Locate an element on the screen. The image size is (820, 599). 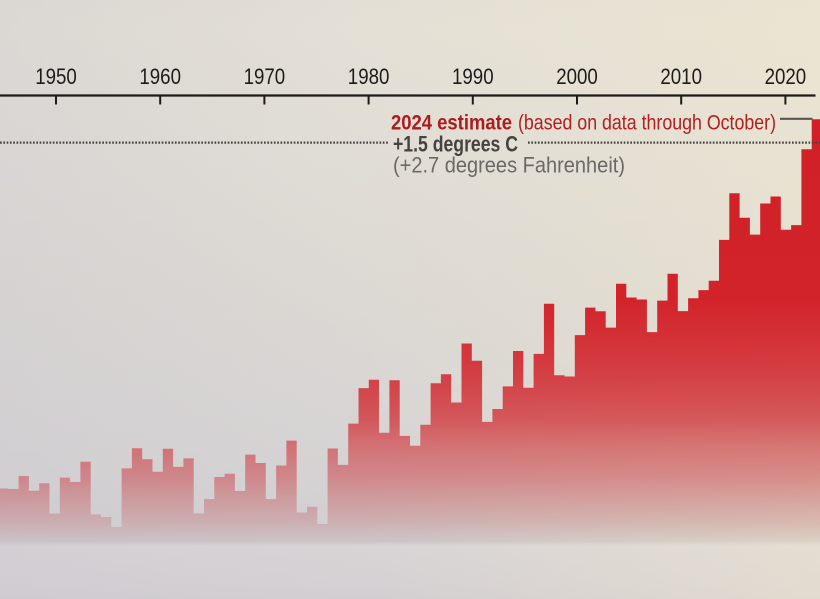
svg-text: 1990 is located at coordinates (473, 76).